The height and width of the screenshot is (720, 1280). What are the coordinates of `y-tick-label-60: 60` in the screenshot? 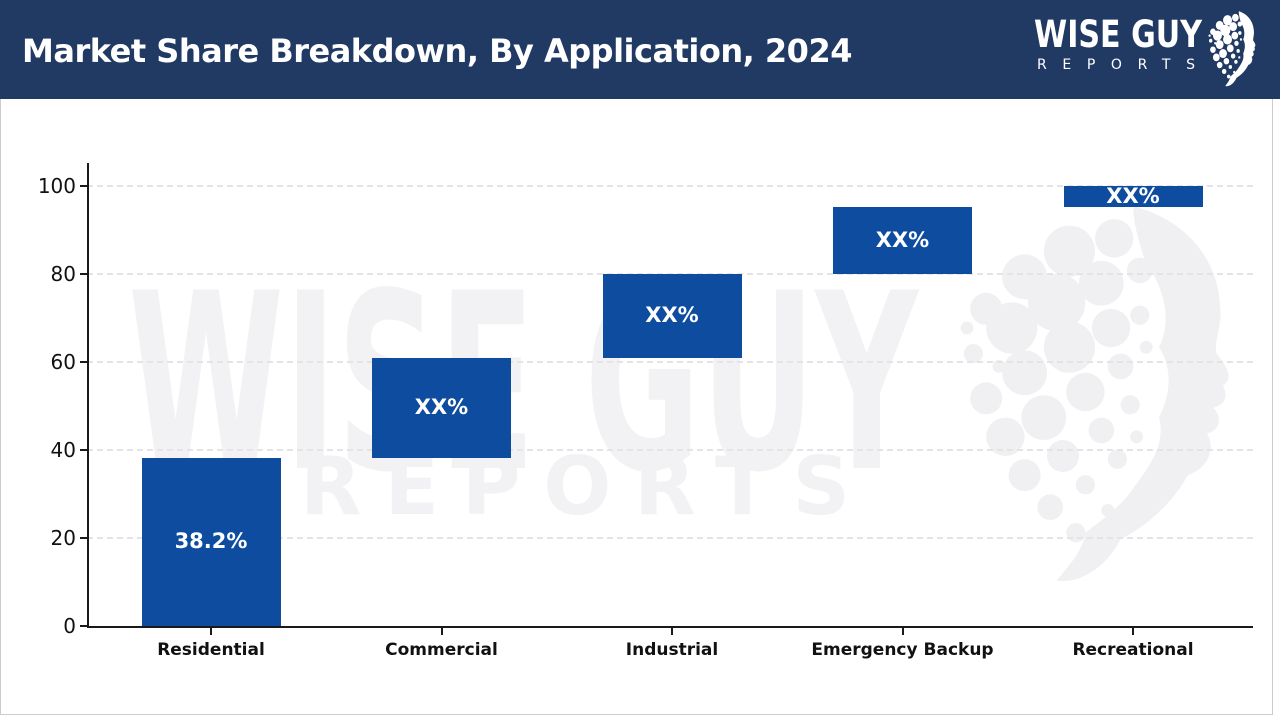 It's located at (63, 362).